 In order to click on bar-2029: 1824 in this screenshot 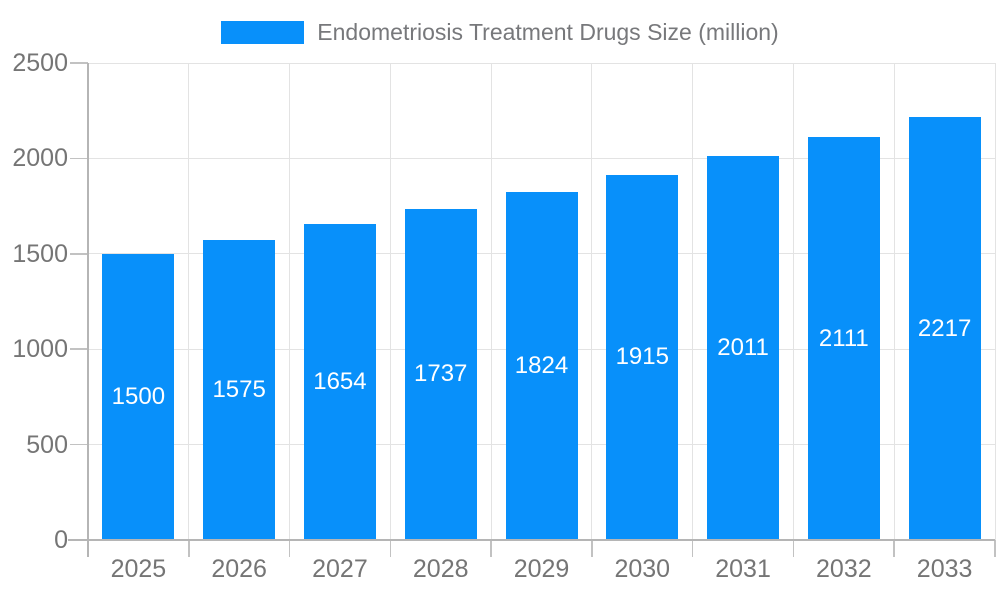, I will do `click(541, 365)`.